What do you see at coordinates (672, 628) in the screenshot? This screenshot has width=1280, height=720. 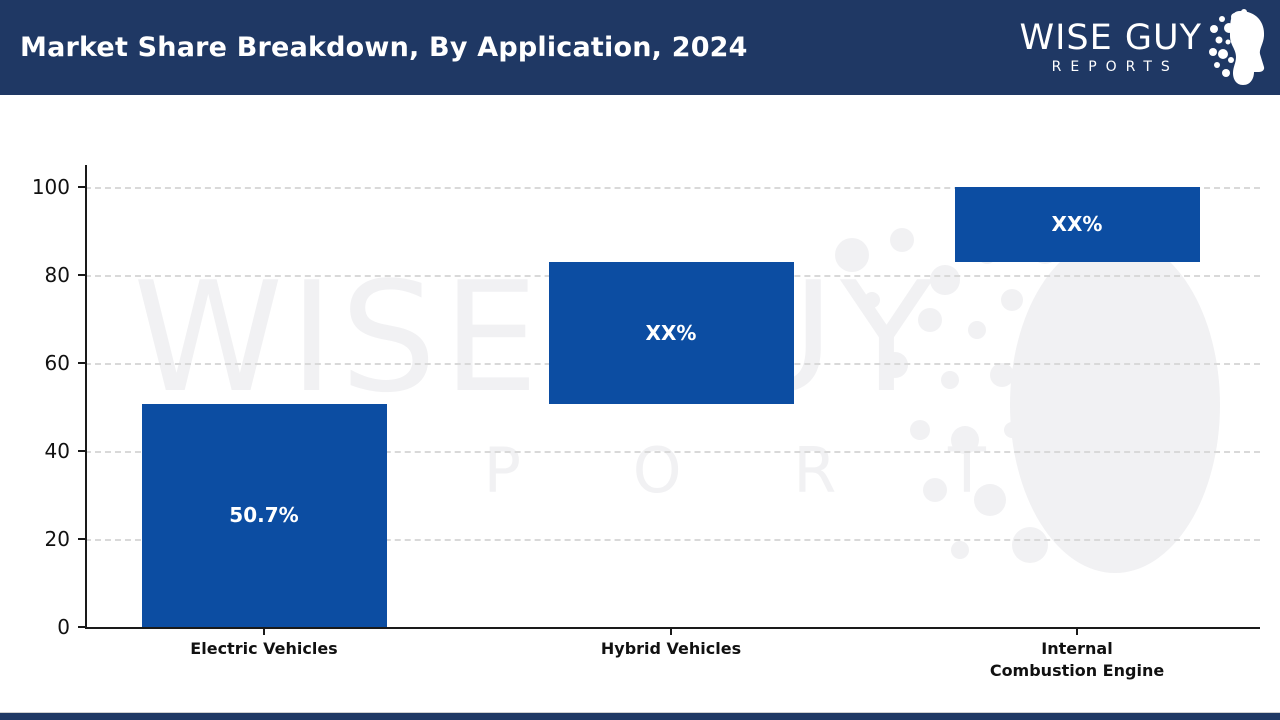 I see `x-axis-spine` at bounding box center [672, 628].